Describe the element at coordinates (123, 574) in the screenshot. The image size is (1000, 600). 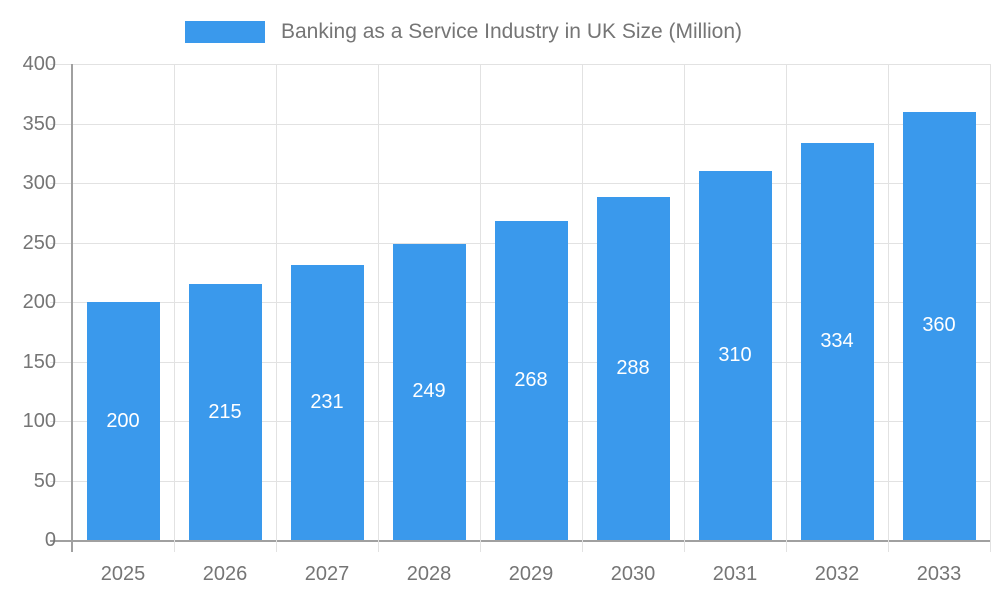
I see `x-tick-label: 2025` at that location.